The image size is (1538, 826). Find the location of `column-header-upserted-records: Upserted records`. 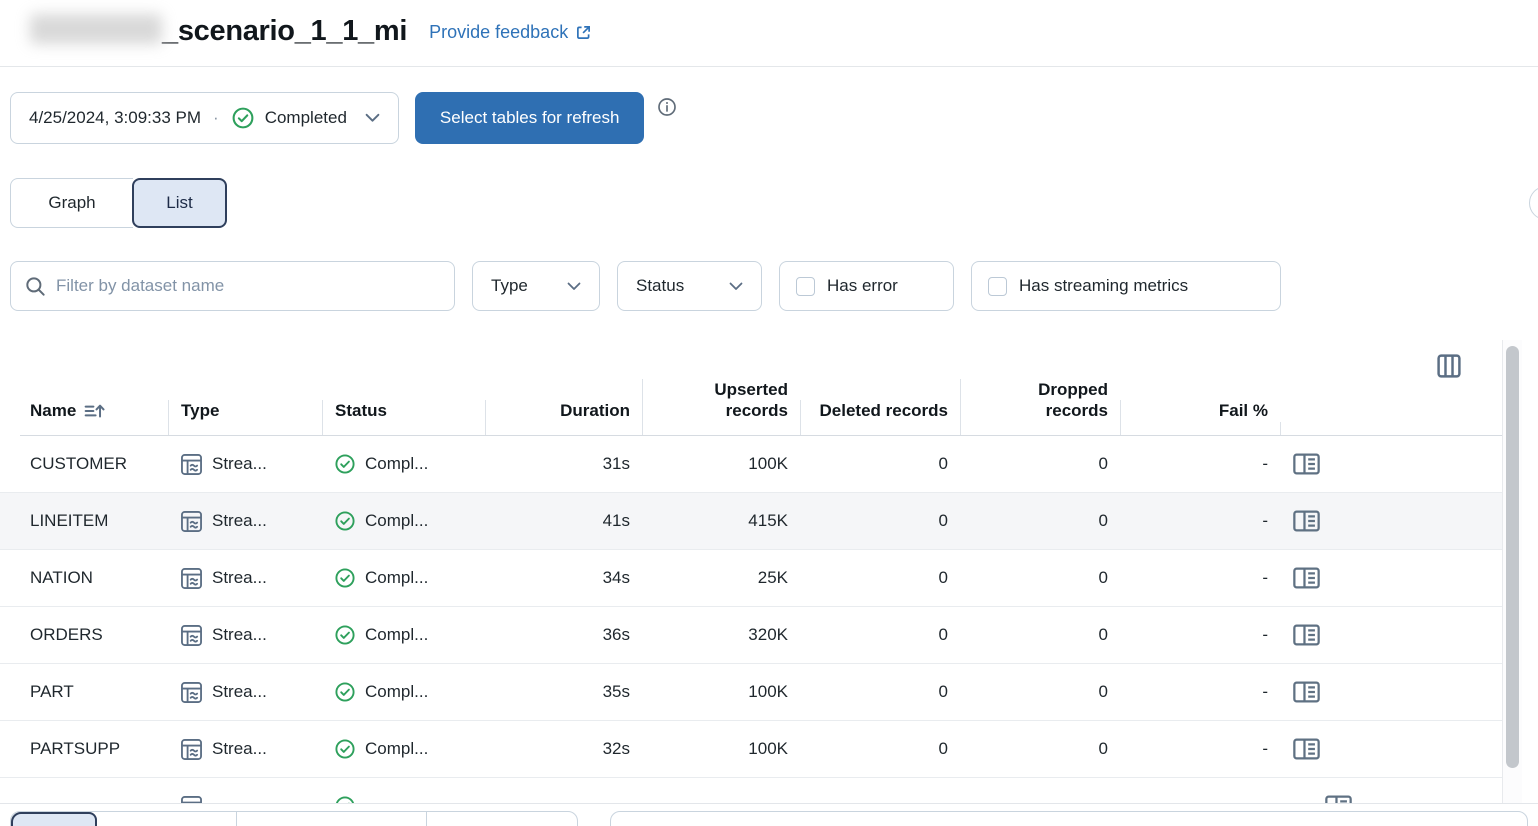

column-header-upserted-records: Upserted records is located at coordinates (721, 407).